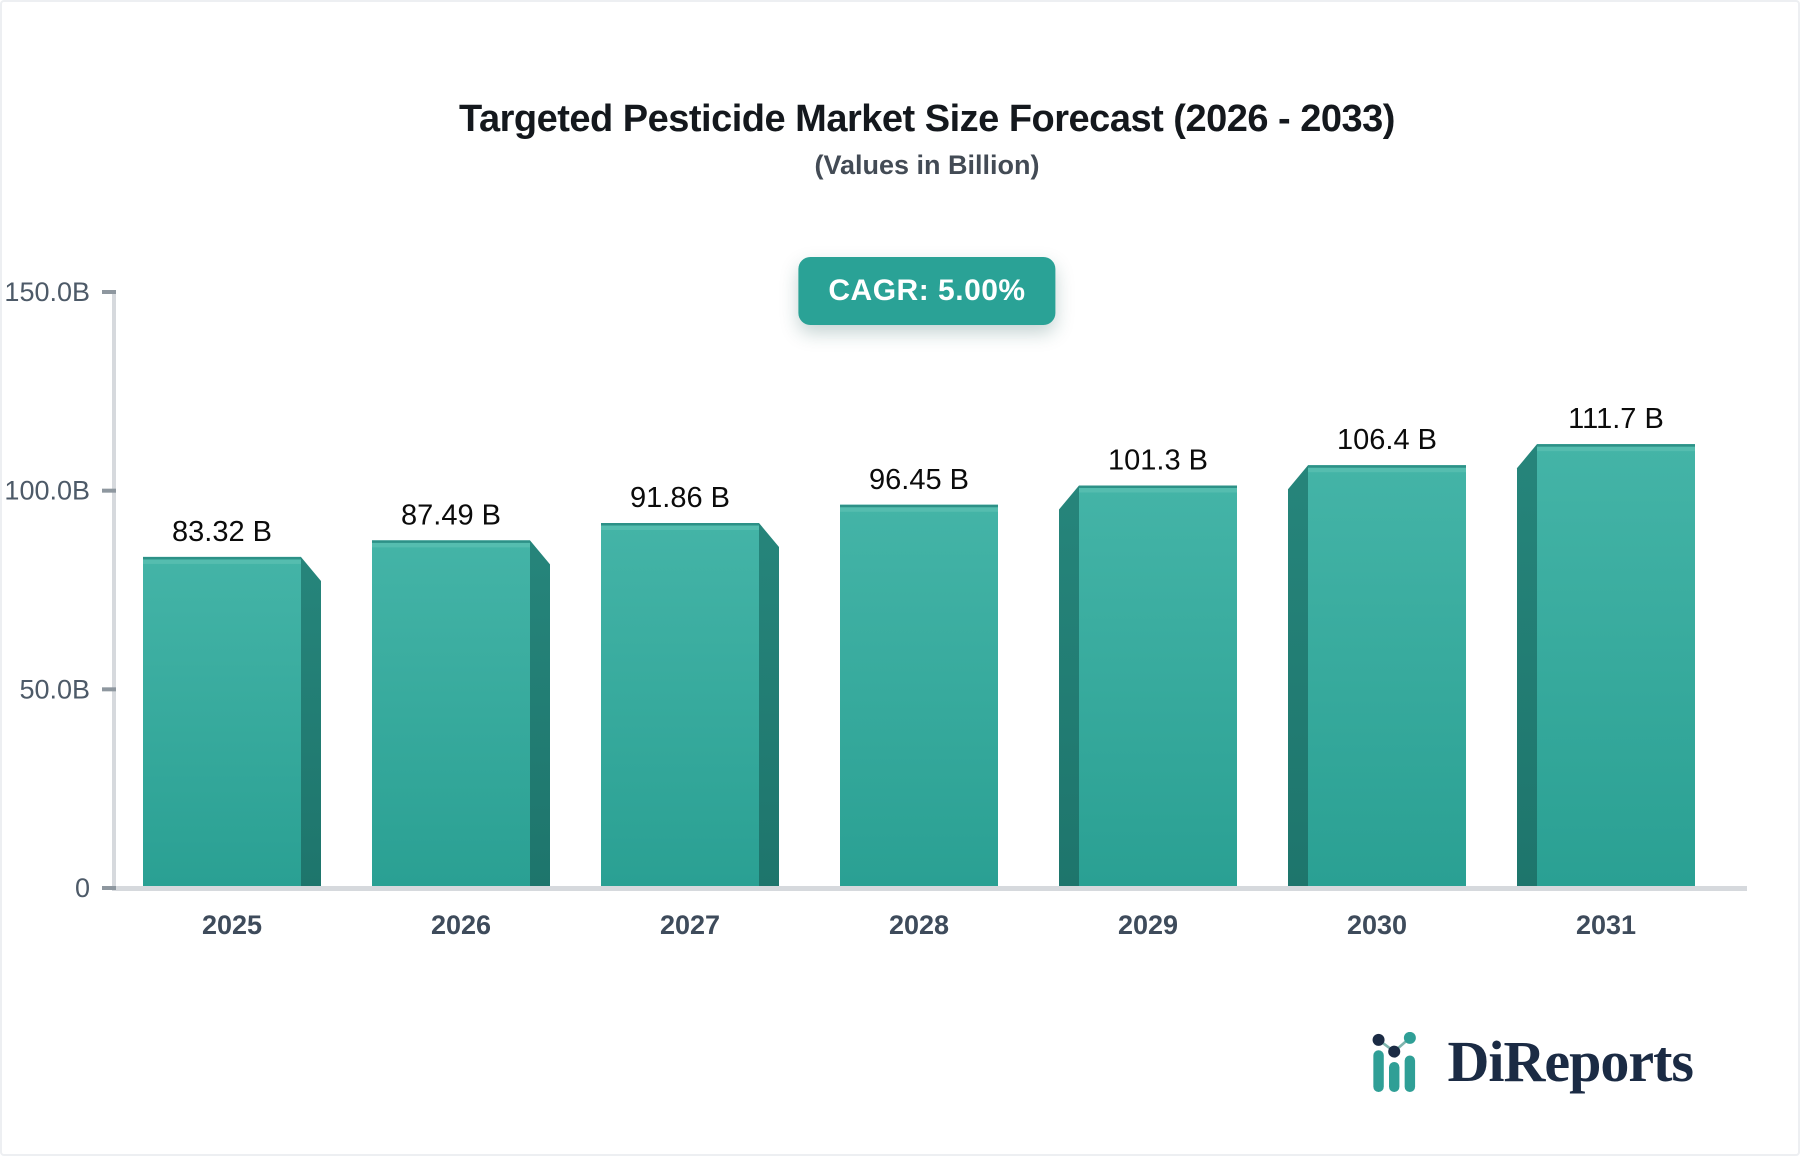 This screenshot has width=1800, height=1156. Describe the element at coordinates (690, 925) in the screenshot. I see `x-axis-label: 2027` at that location.